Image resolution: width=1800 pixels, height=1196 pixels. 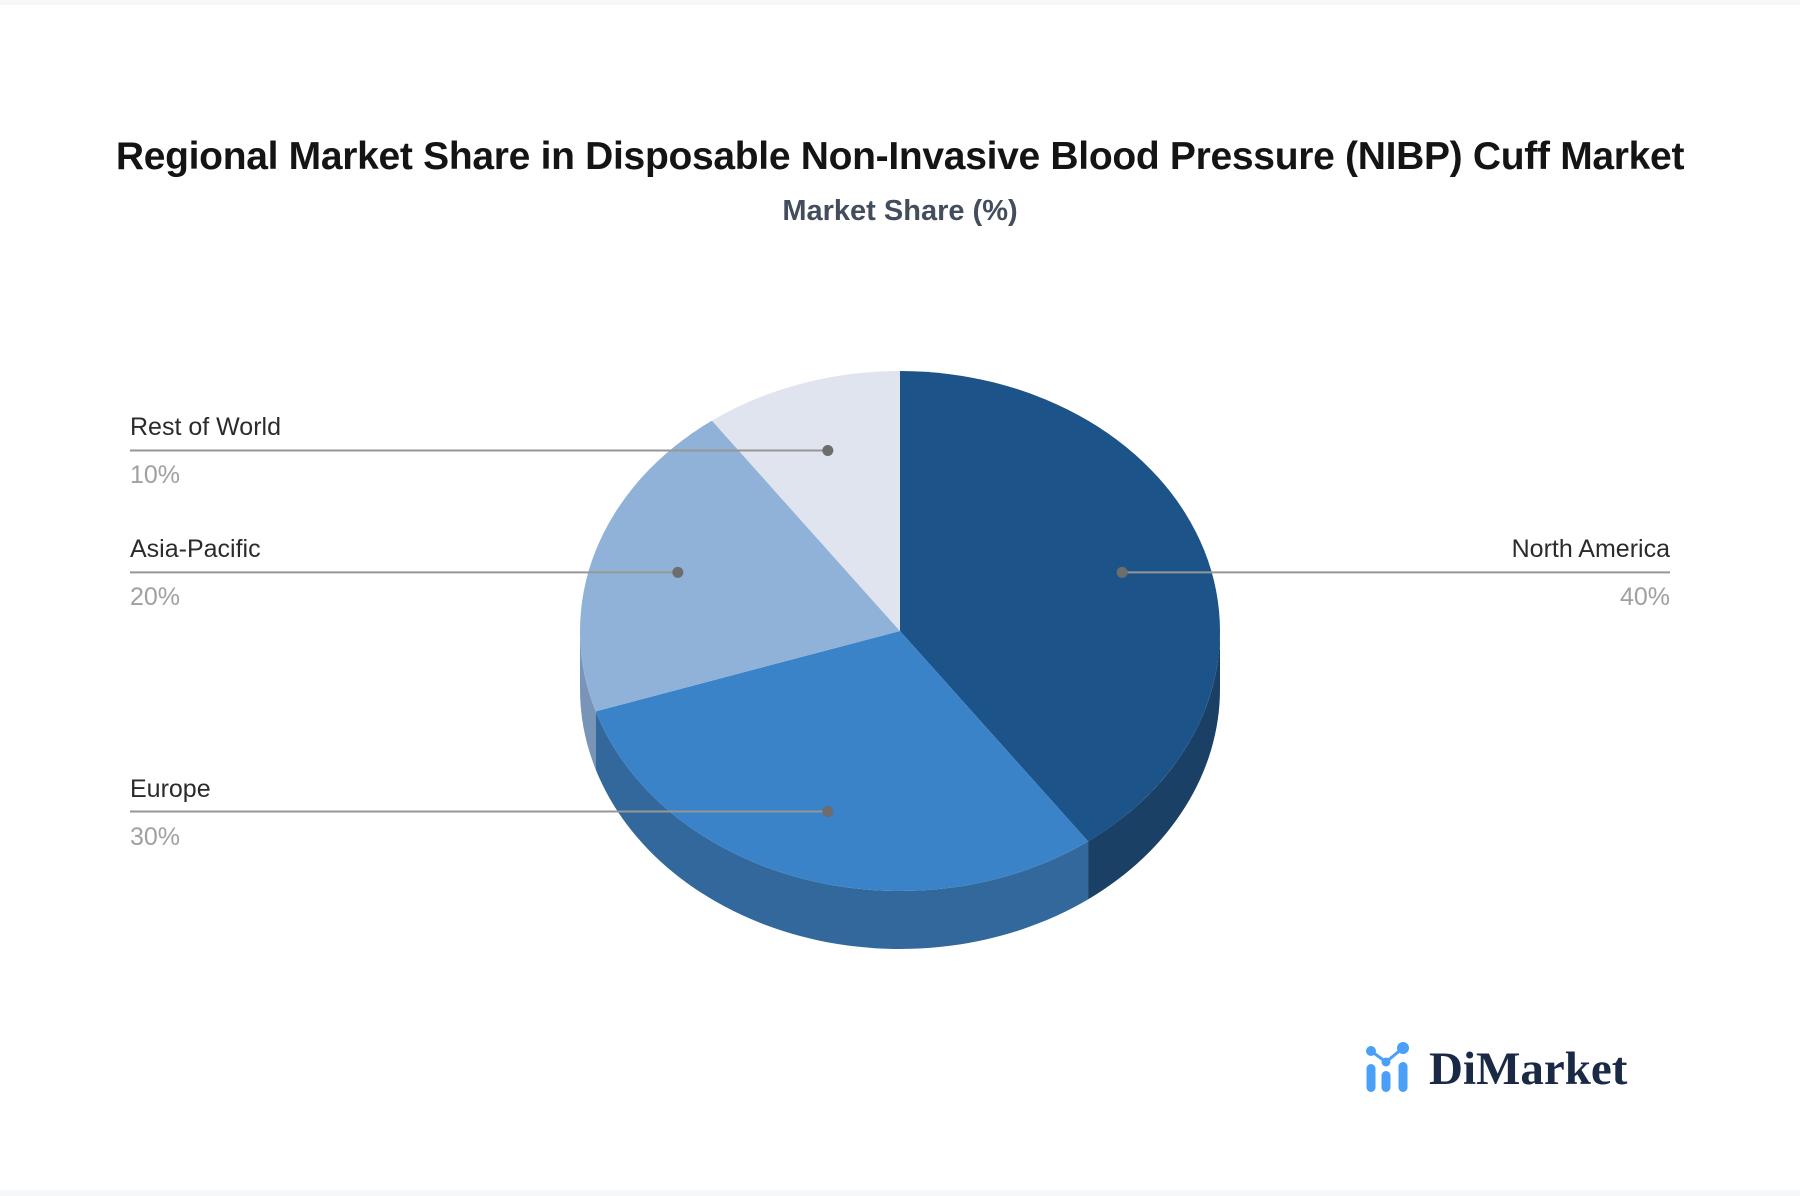 What do you see at coordinates (205, 427) in the screenshot?
I see `slice-name: Rest of World` at bounding box center [205, 427].